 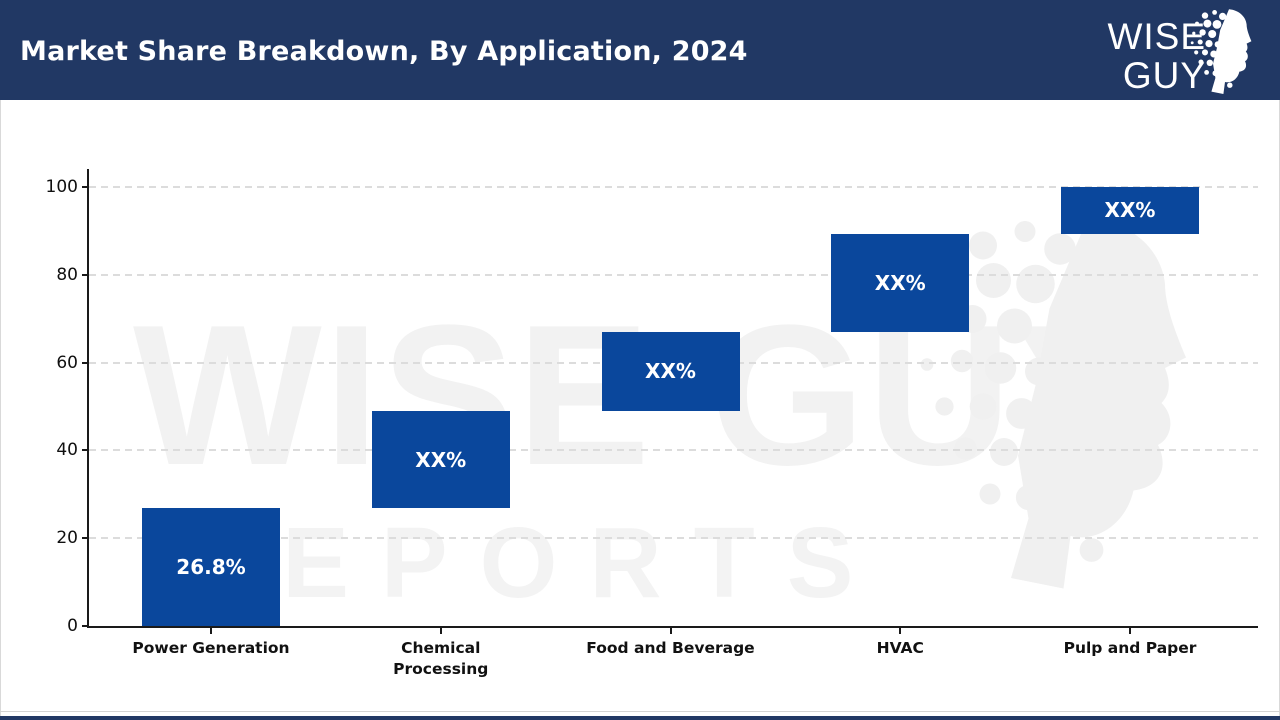 I want to click on bar-chemical-processing: XX%, so click(x=440, y=459).